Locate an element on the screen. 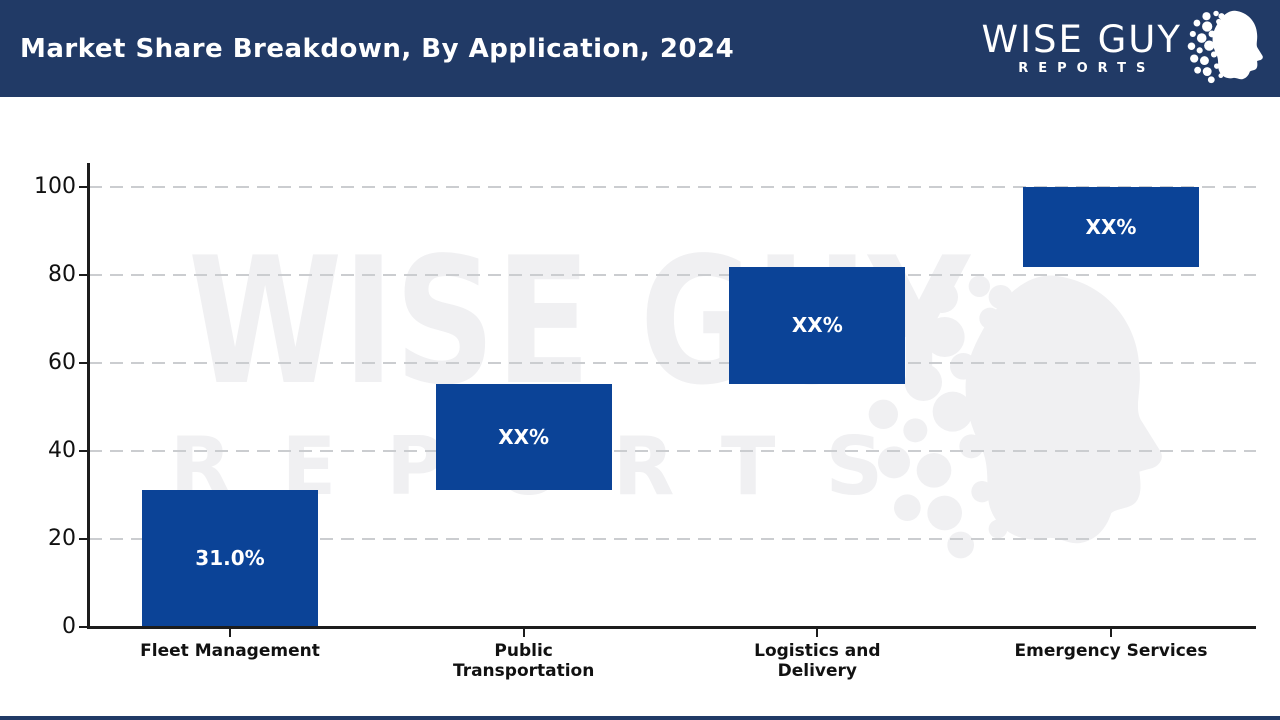 The height and width of the screenshot is (720, 1280). x-category-label: Public Transportation is located at coordinates (523, 661).